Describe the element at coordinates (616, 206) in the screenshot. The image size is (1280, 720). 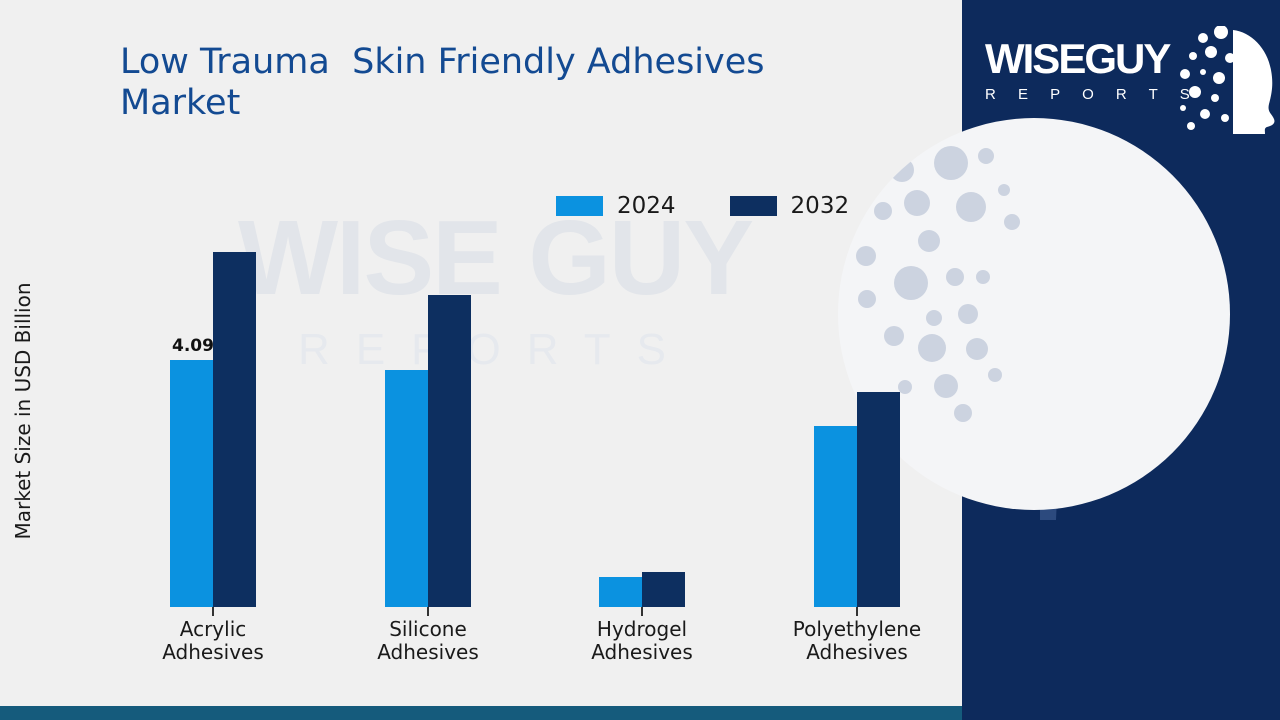
I see `legend-item-2024: 2024` at that location.